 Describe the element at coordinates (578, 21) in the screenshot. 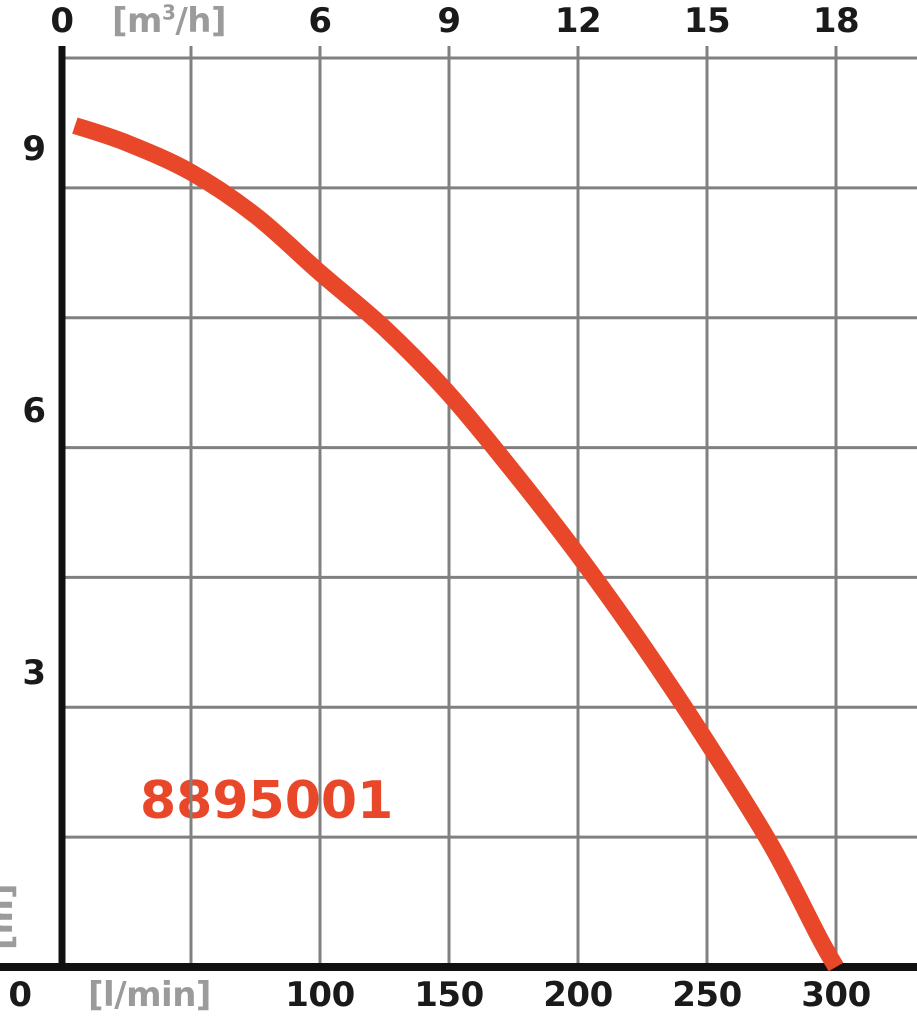

I see `top-axis-tick-12: 12` at that location.